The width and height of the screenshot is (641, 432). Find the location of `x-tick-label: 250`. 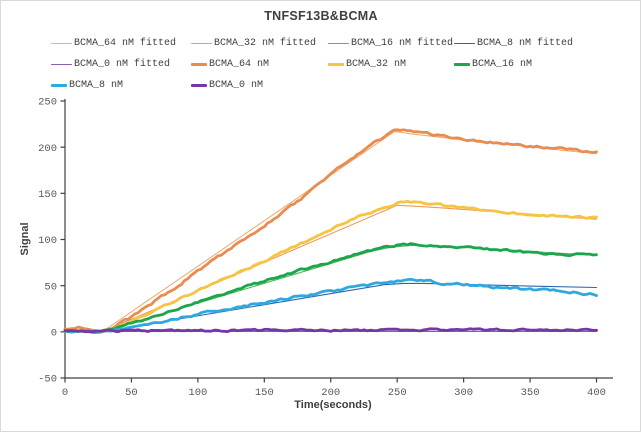

x-tick-label: 250 is located at coordinates (397, 393).